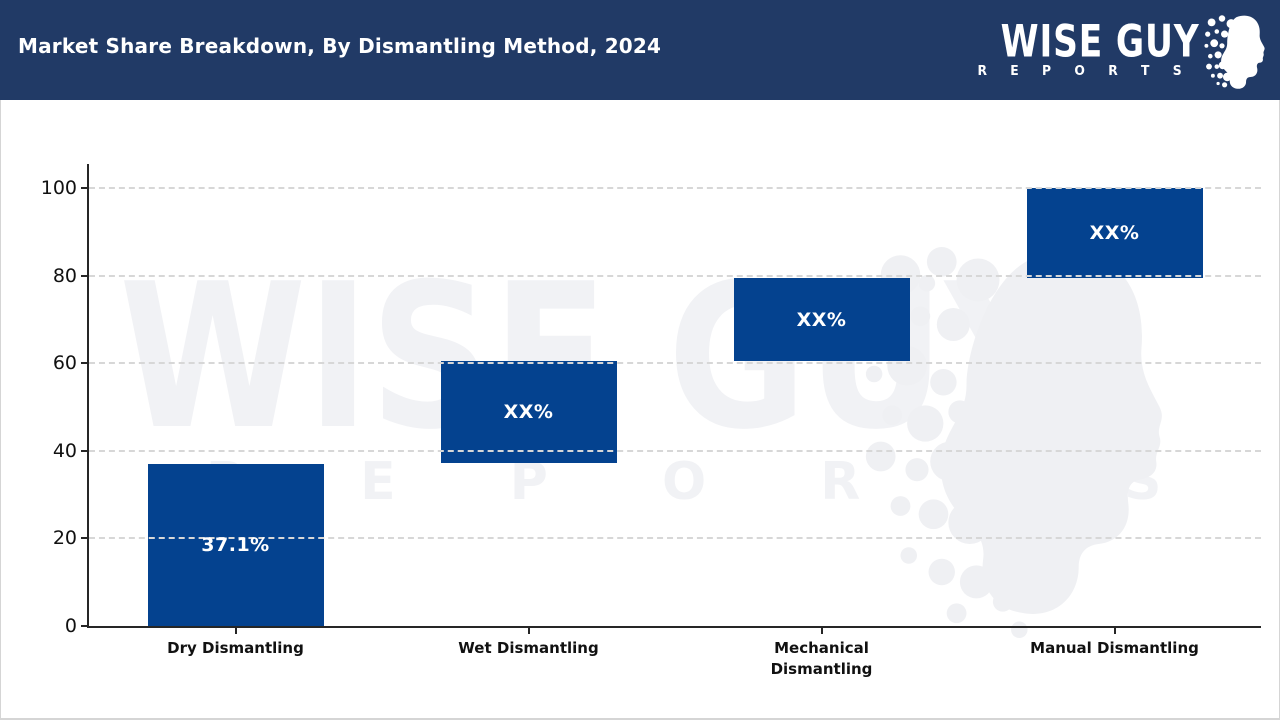 Image resolution: width=1280 pixels, height=720 pixels. What do you see at coordinates (64, 363) in the screenshot?
I see `y-tick-label-60: 60` at bounding box center [64, 363].